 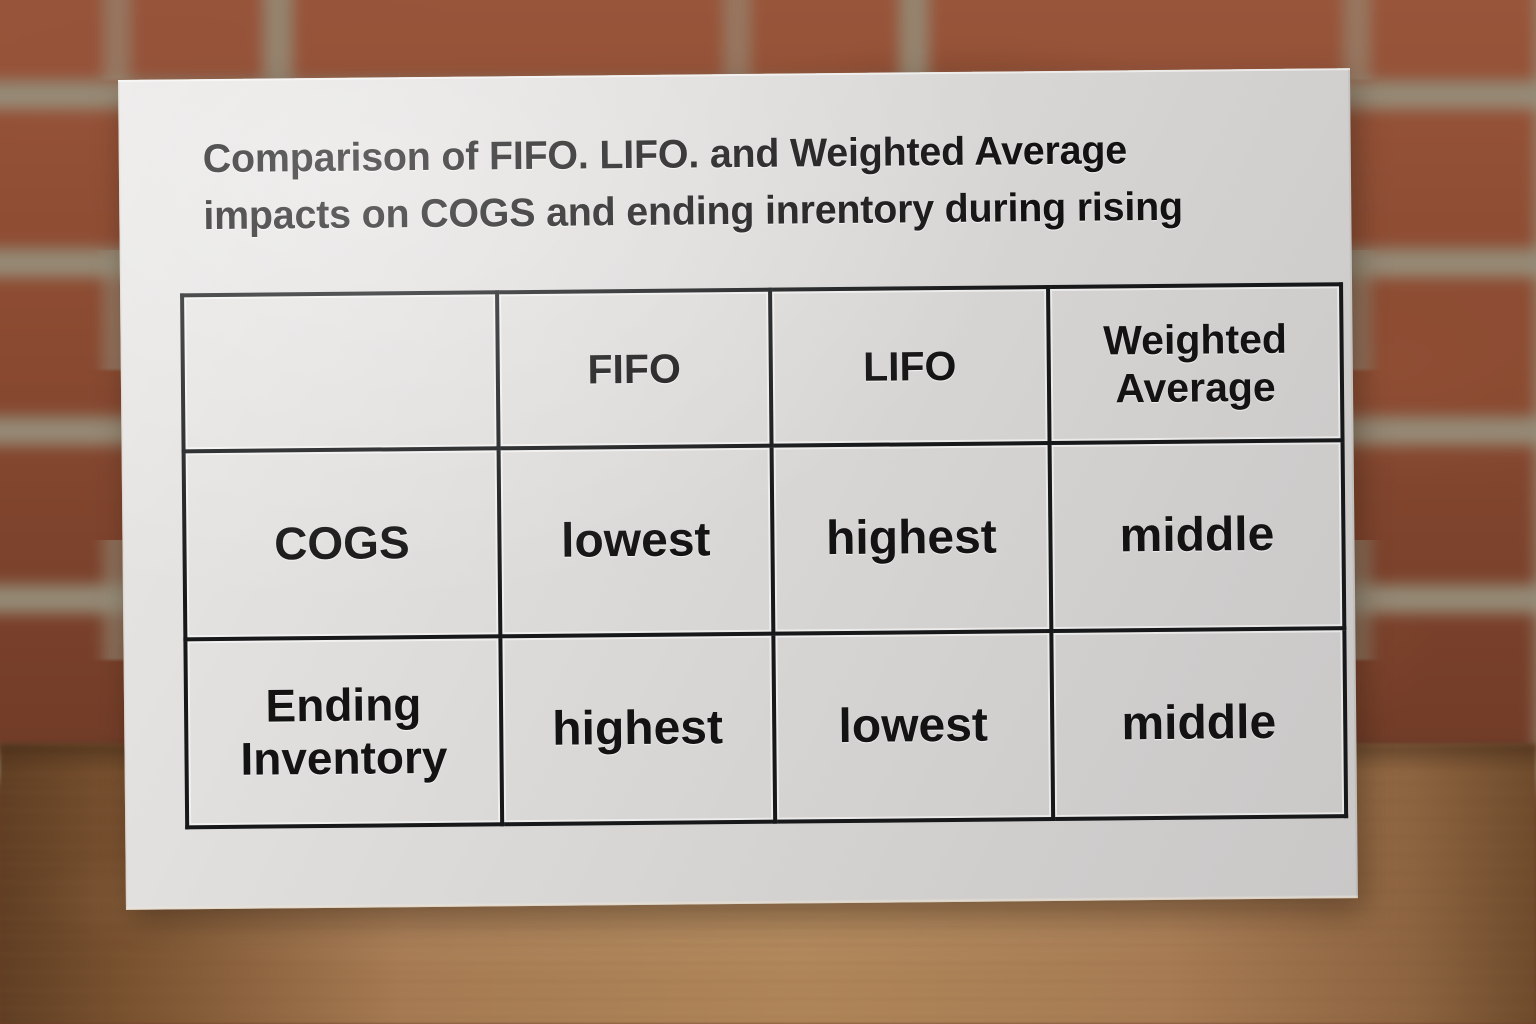 I want to click on table-corner-cell, so click(x=340, y=372).